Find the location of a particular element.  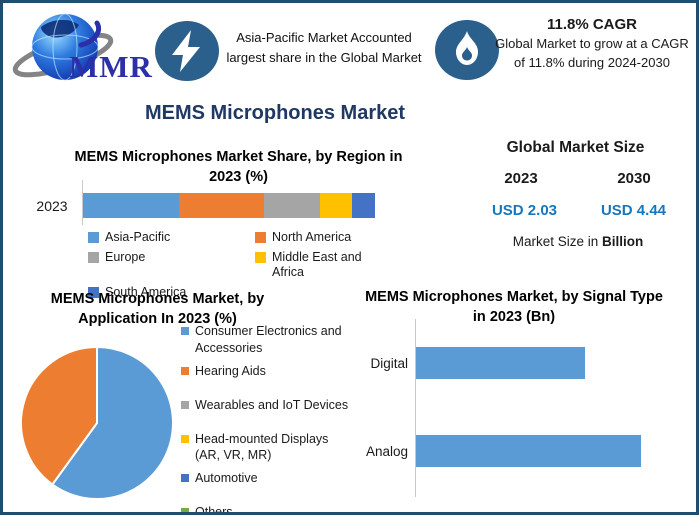

bar-segment-asia-pacific is located at coordinates (131, 205).